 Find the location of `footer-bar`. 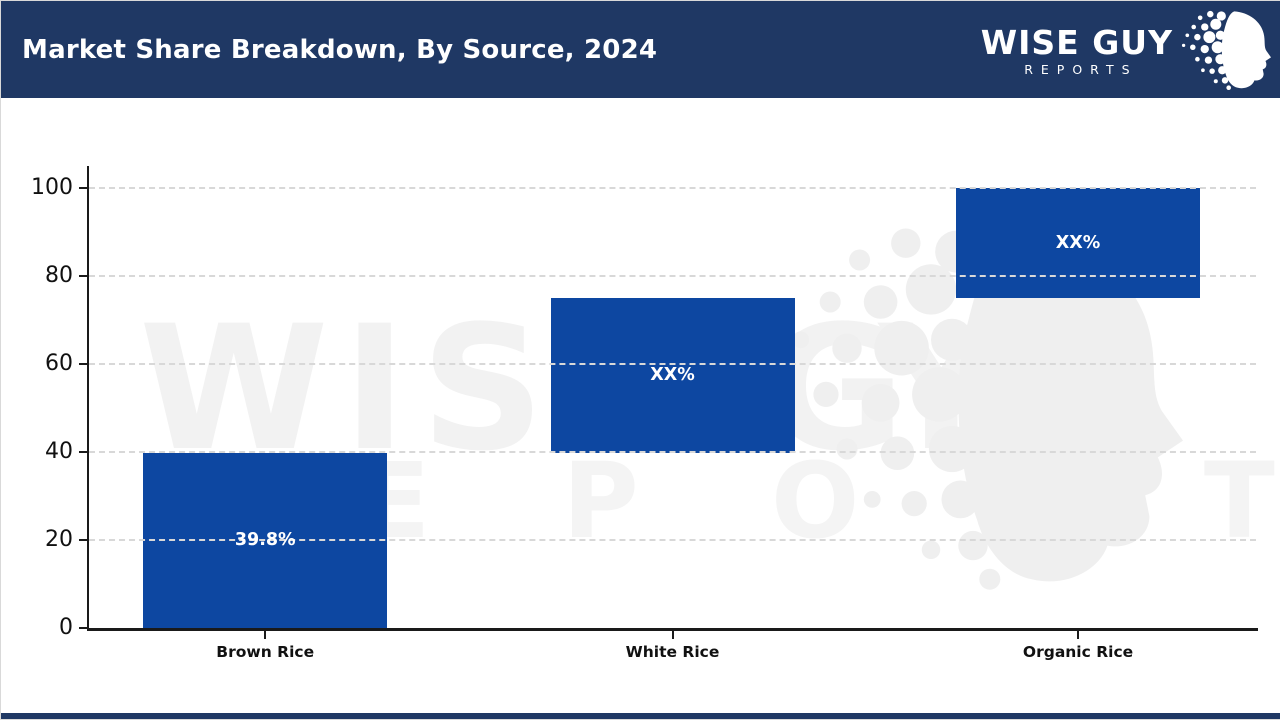

footer-bar is located at coordinates (640, 716).